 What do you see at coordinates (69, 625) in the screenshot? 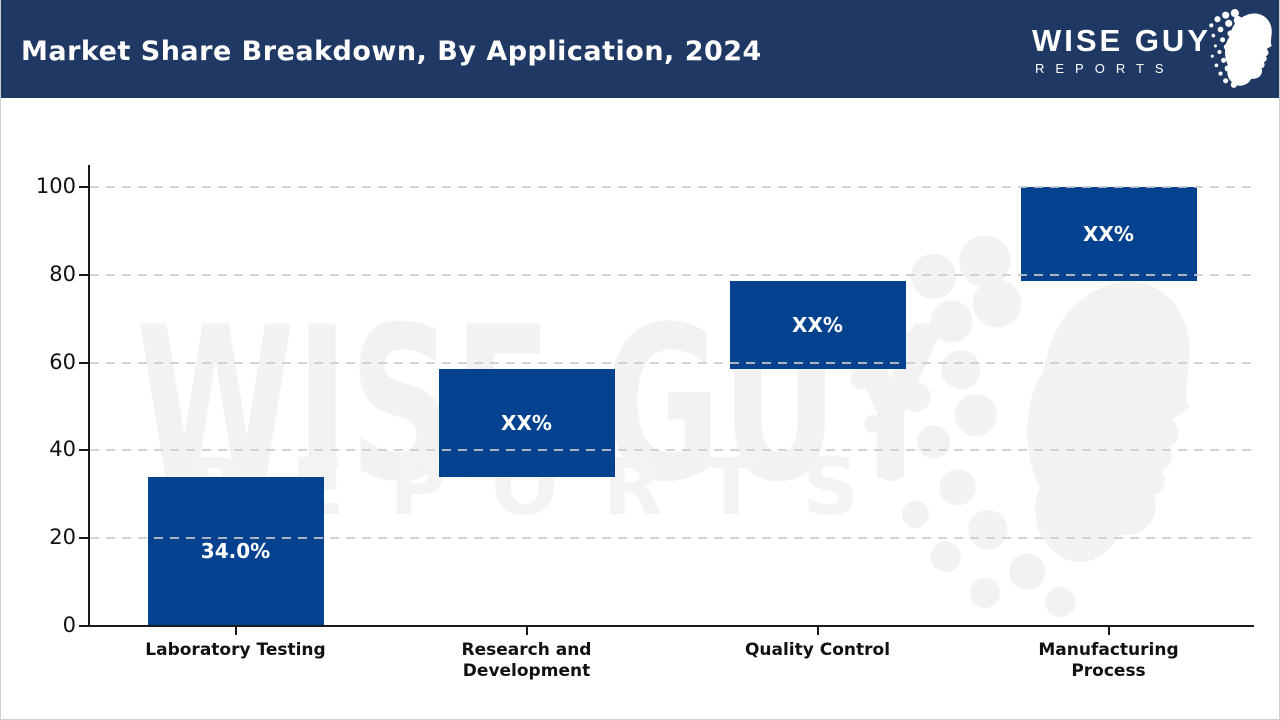
I see `y-tick-label: 0` at bounding box center [69, 625].